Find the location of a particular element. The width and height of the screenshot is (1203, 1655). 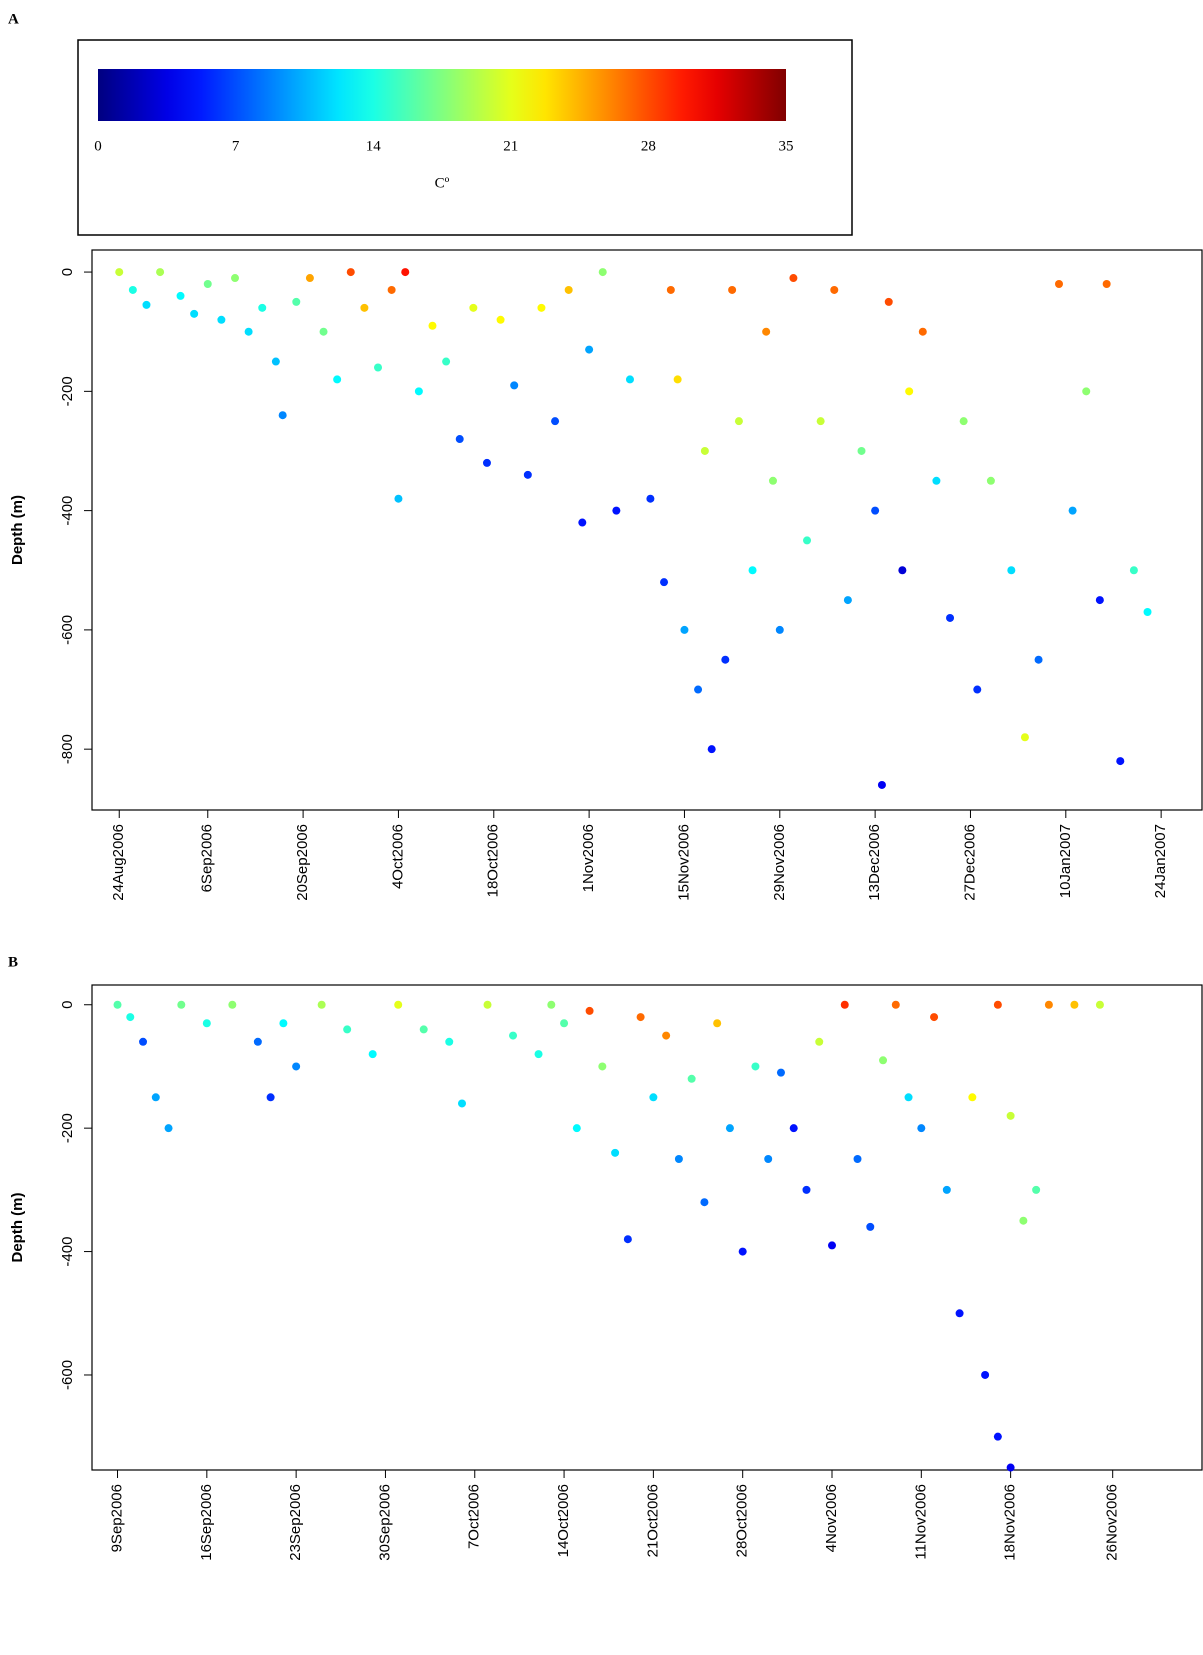

x-tick-label: 14Oct2006 is located at coordinates (563, 1520).